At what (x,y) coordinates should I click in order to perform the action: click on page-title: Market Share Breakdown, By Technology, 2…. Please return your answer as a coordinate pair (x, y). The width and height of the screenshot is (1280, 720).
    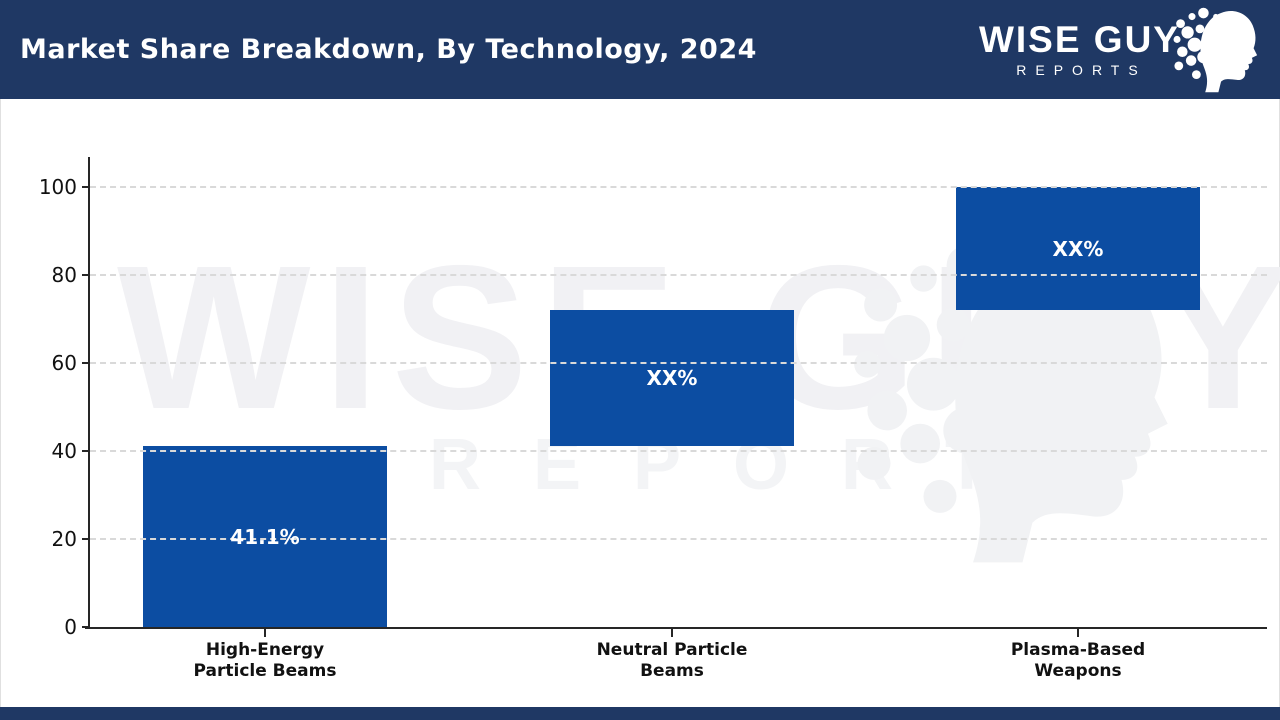
    Looking at the image, I should click on (388, 49).